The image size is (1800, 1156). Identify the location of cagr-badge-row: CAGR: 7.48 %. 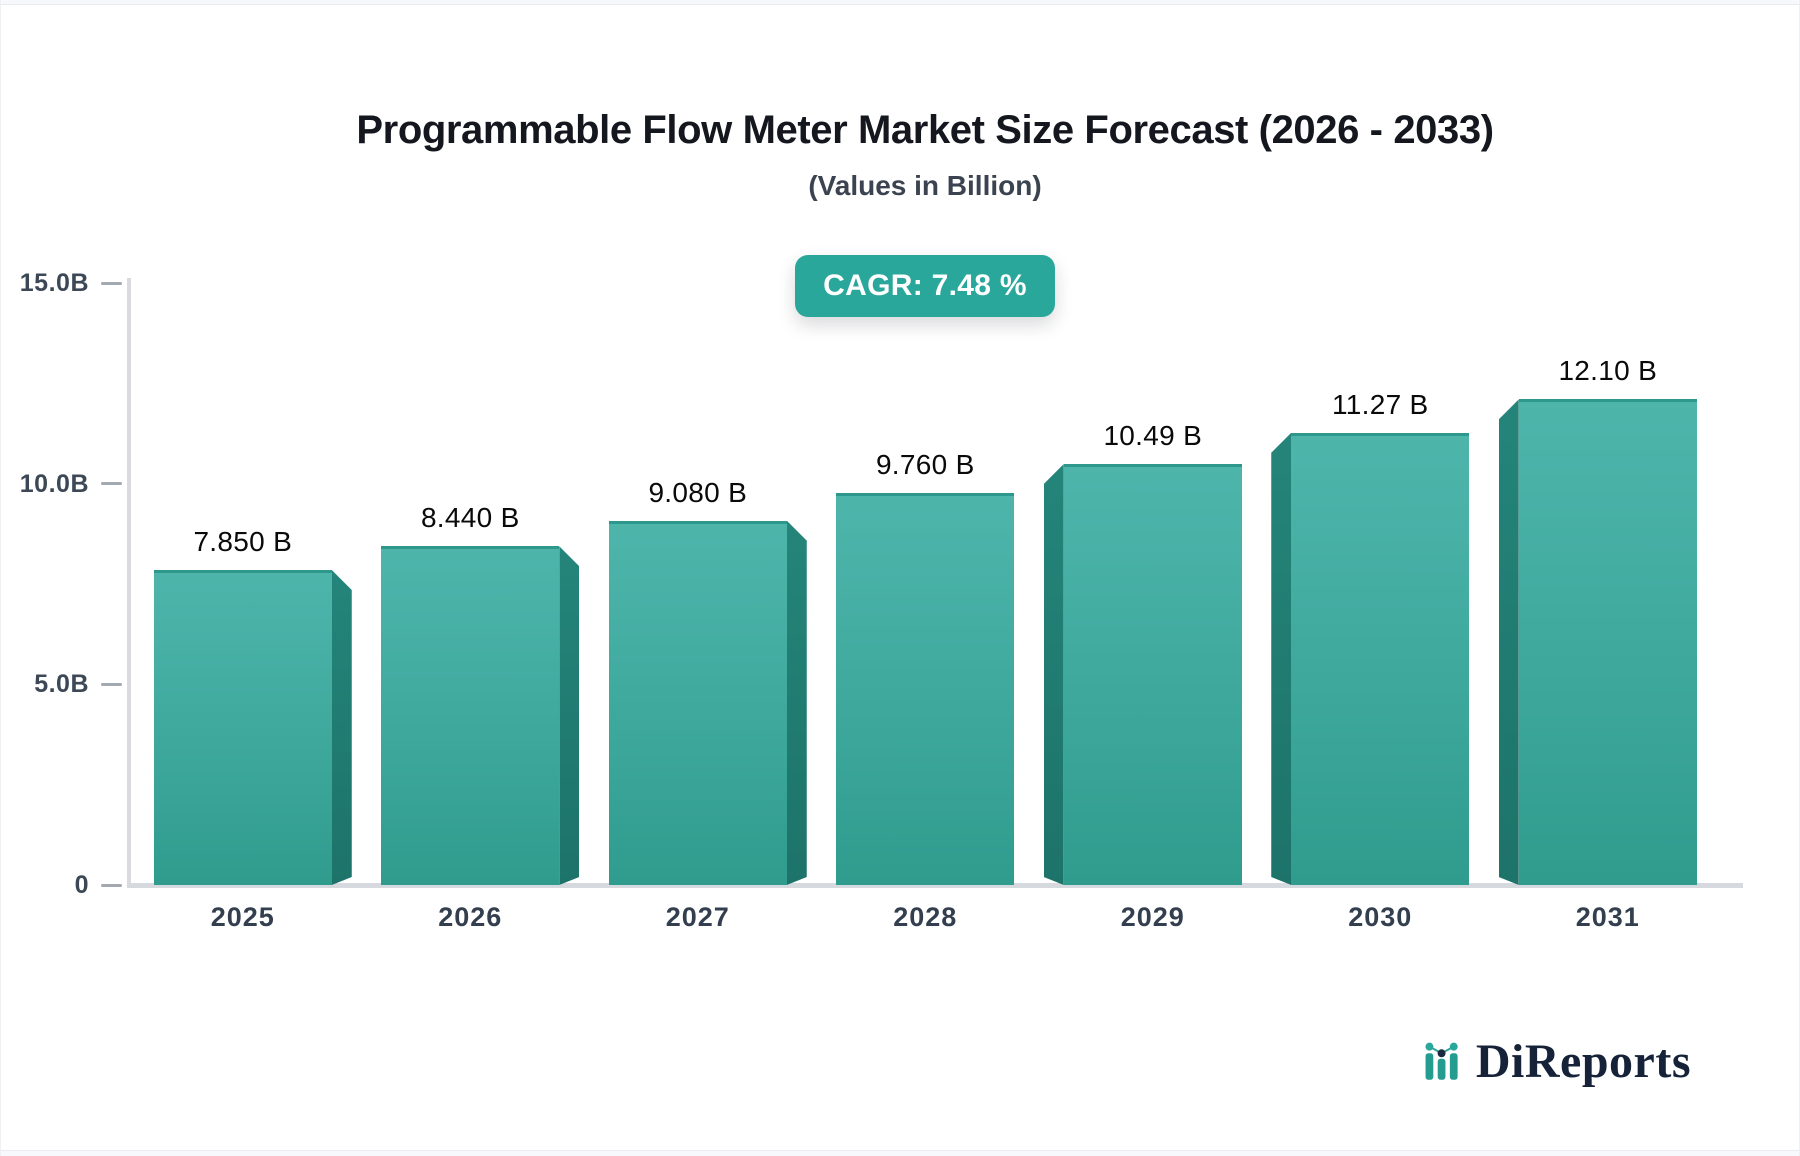
(925, 286).